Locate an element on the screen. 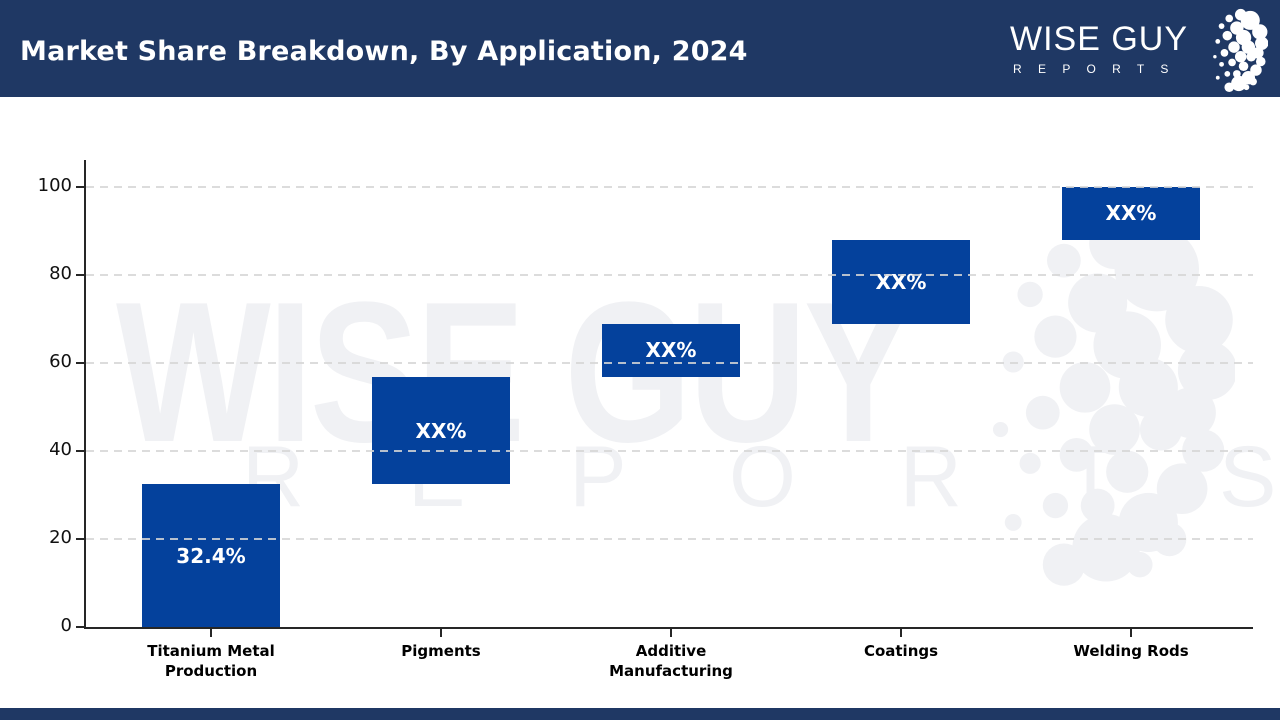 The image size is (1280, 720). gridline-y80 is located at coordinates (669, 275).